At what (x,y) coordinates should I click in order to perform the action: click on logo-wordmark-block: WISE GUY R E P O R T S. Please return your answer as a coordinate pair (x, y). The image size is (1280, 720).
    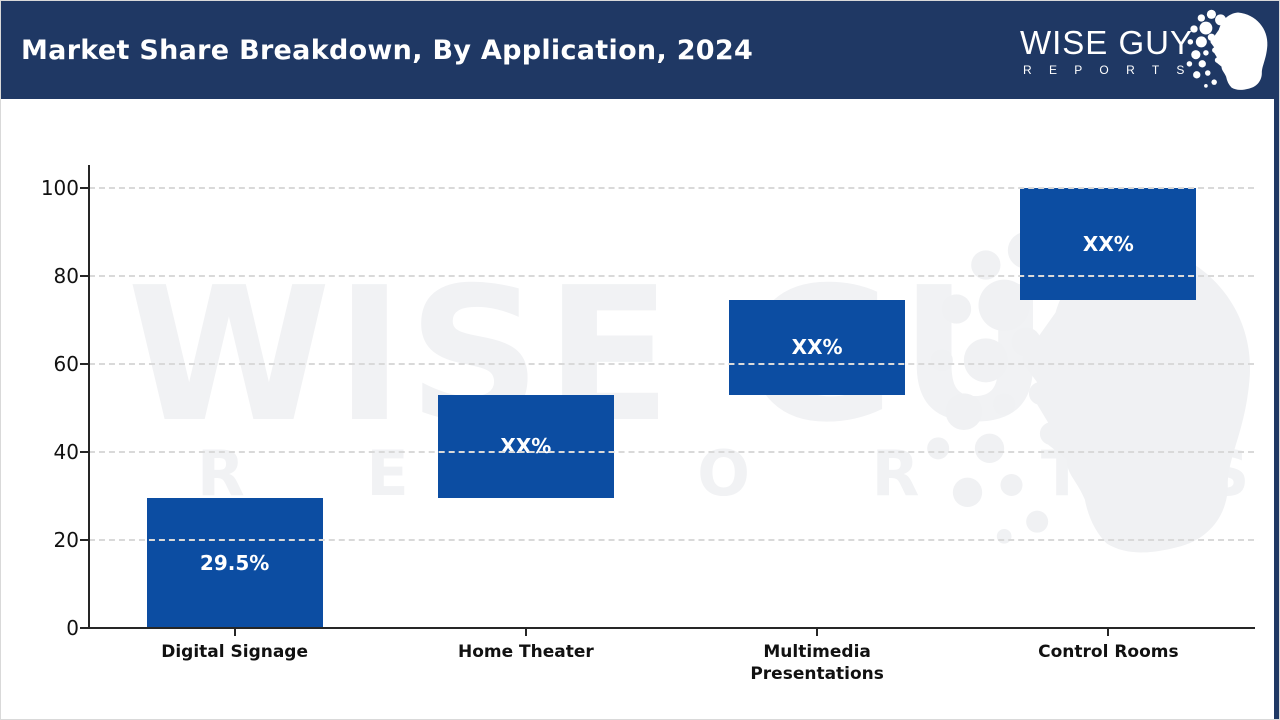
    Looking at the image, I should click on (1106, 50).